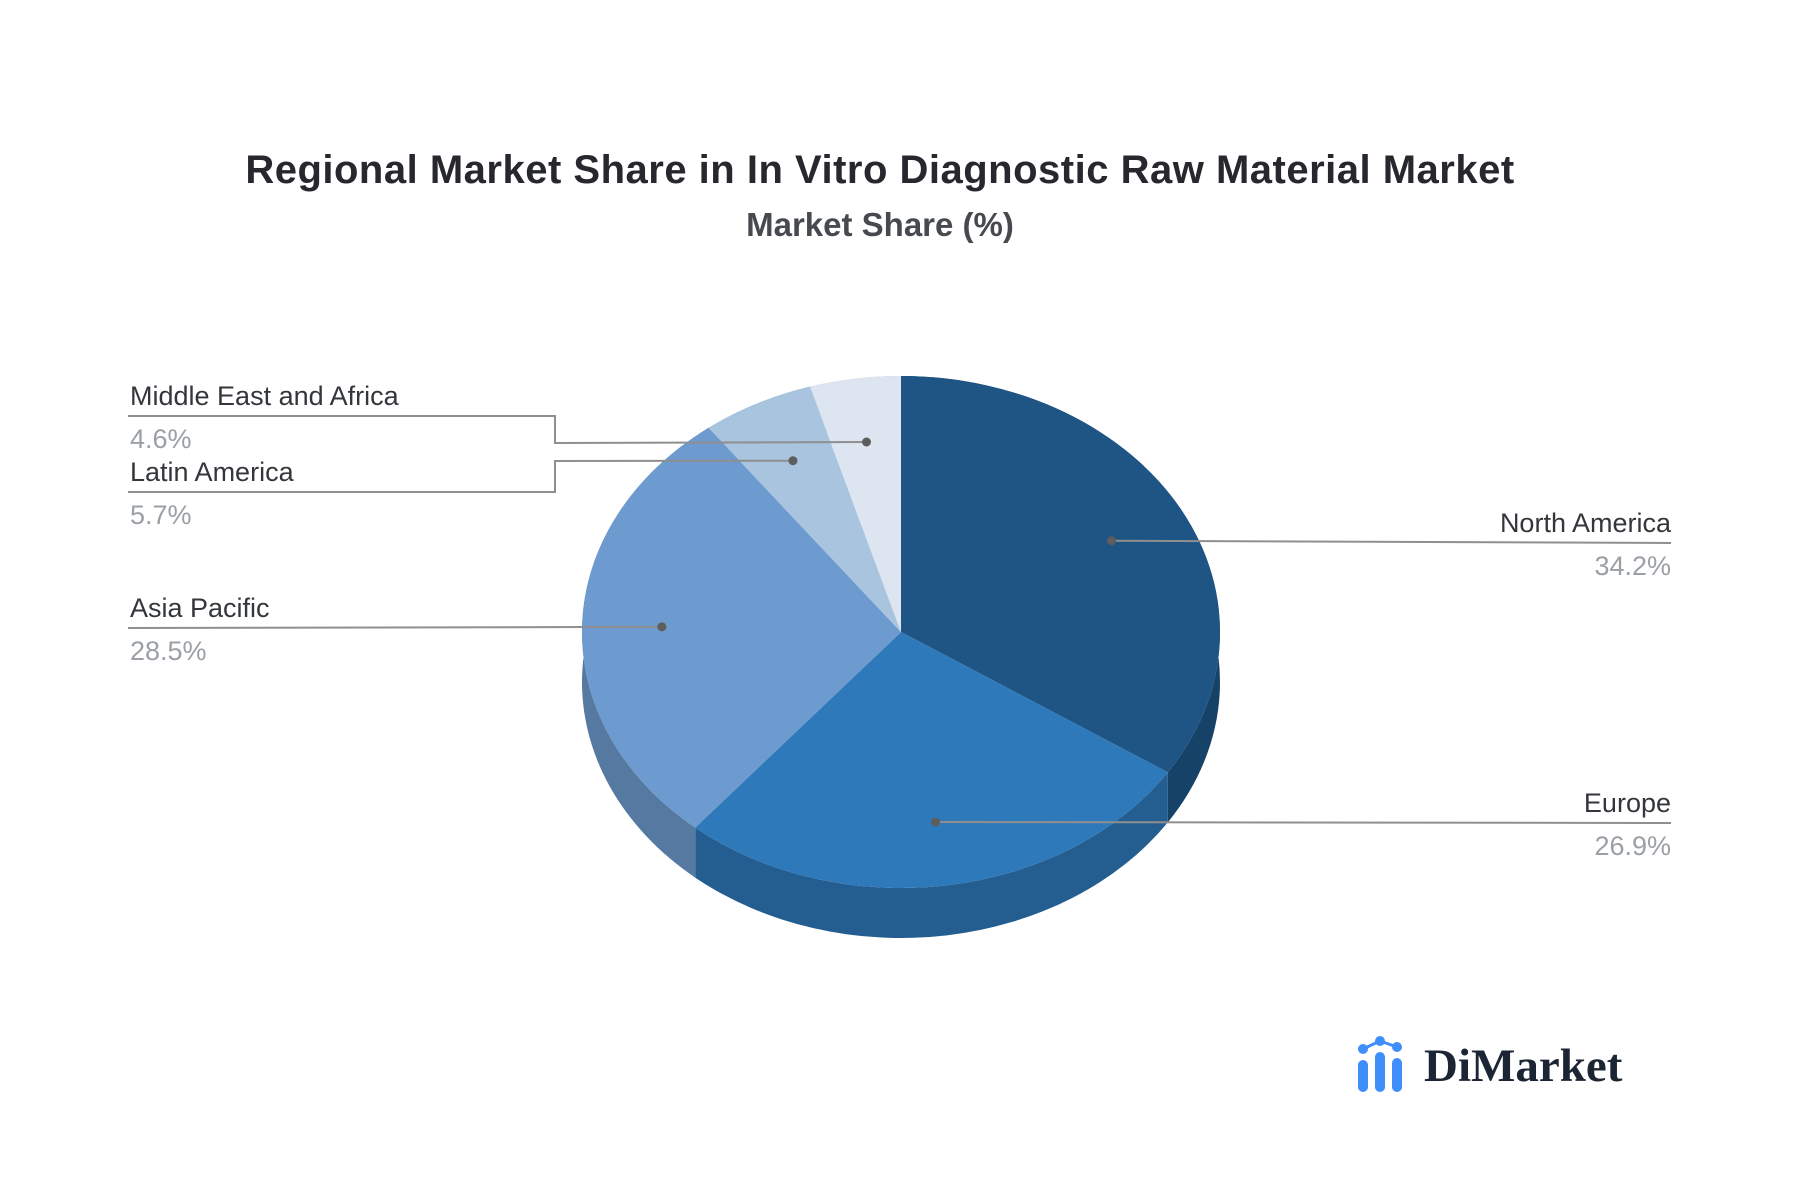  What do you see at coordinates (804, 509) in the screenshot?
I see `pie-slice-latin-america` at bounding box center [804, 509].